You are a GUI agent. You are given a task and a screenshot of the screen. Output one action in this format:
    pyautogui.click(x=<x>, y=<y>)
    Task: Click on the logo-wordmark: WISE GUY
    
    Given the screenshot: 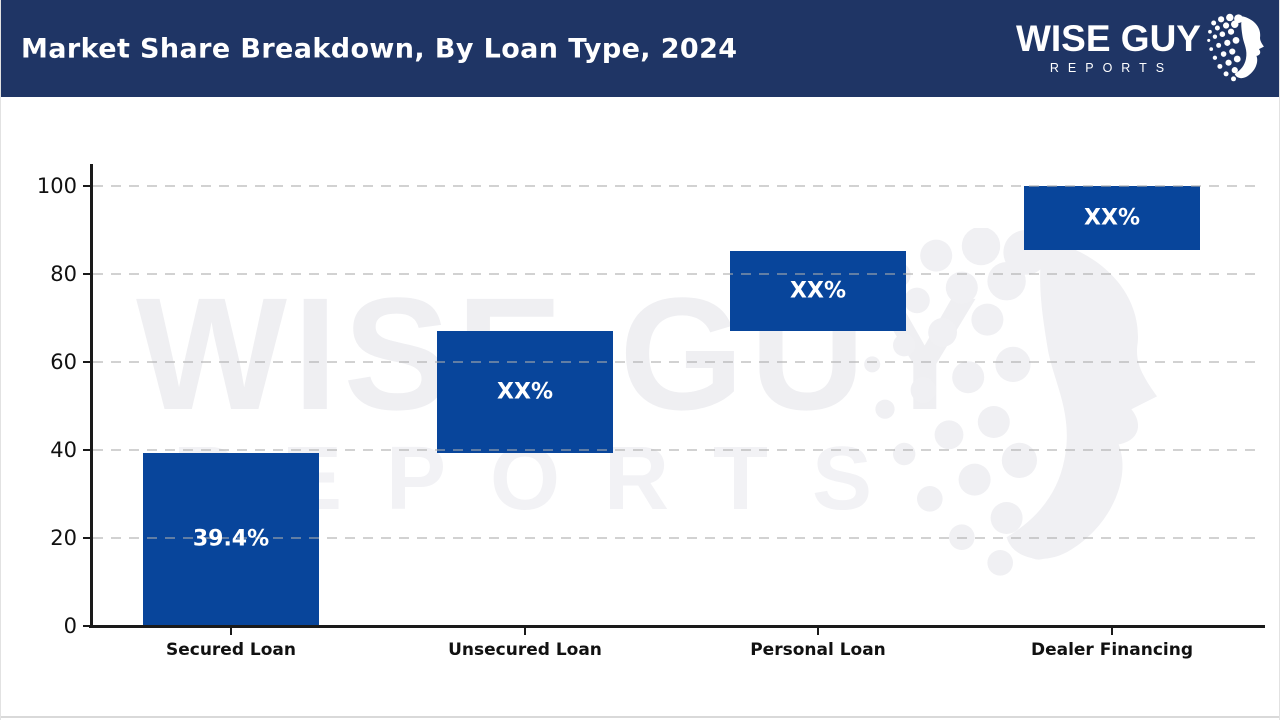 What is the action you would take?
    pyautogui.click(x=1108, y=38)
    